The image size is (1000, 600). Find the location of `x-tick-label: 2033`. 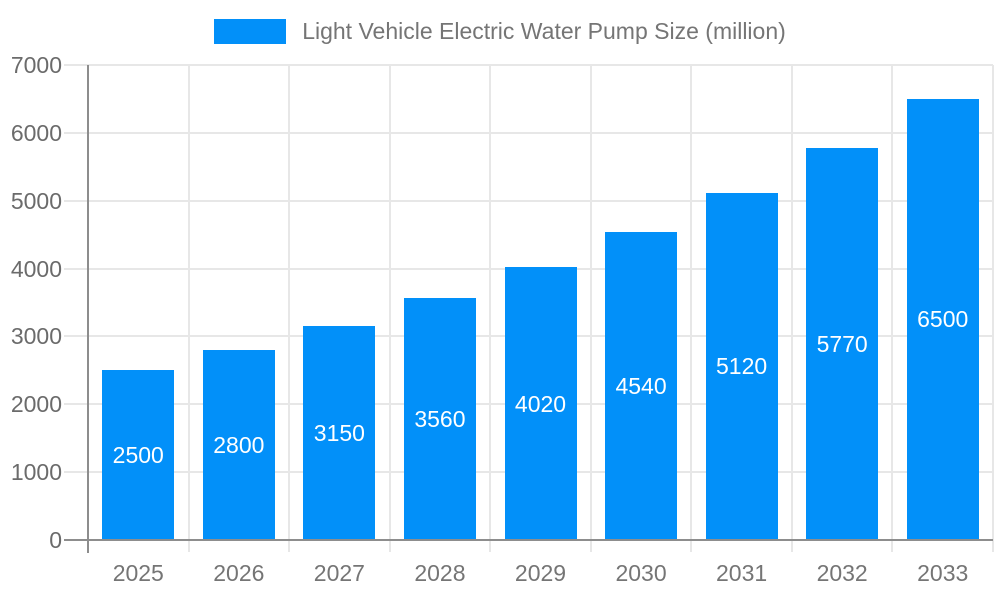

x-tick-label: 2033 is located at coordinates (943, 573).